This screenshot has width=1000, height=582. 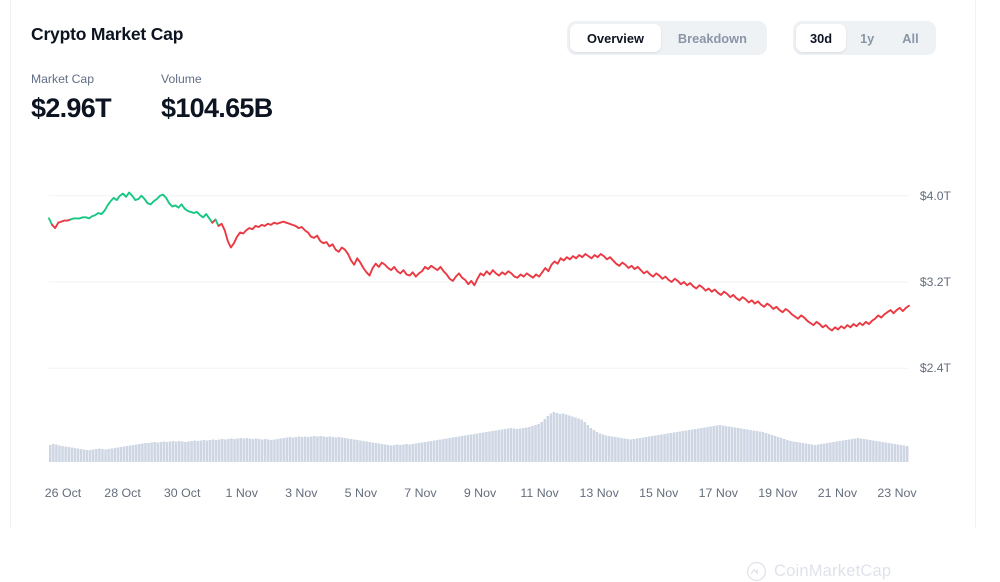 I want to click on x-axis-tick: 26 Oct, so click(x=63, y=493).